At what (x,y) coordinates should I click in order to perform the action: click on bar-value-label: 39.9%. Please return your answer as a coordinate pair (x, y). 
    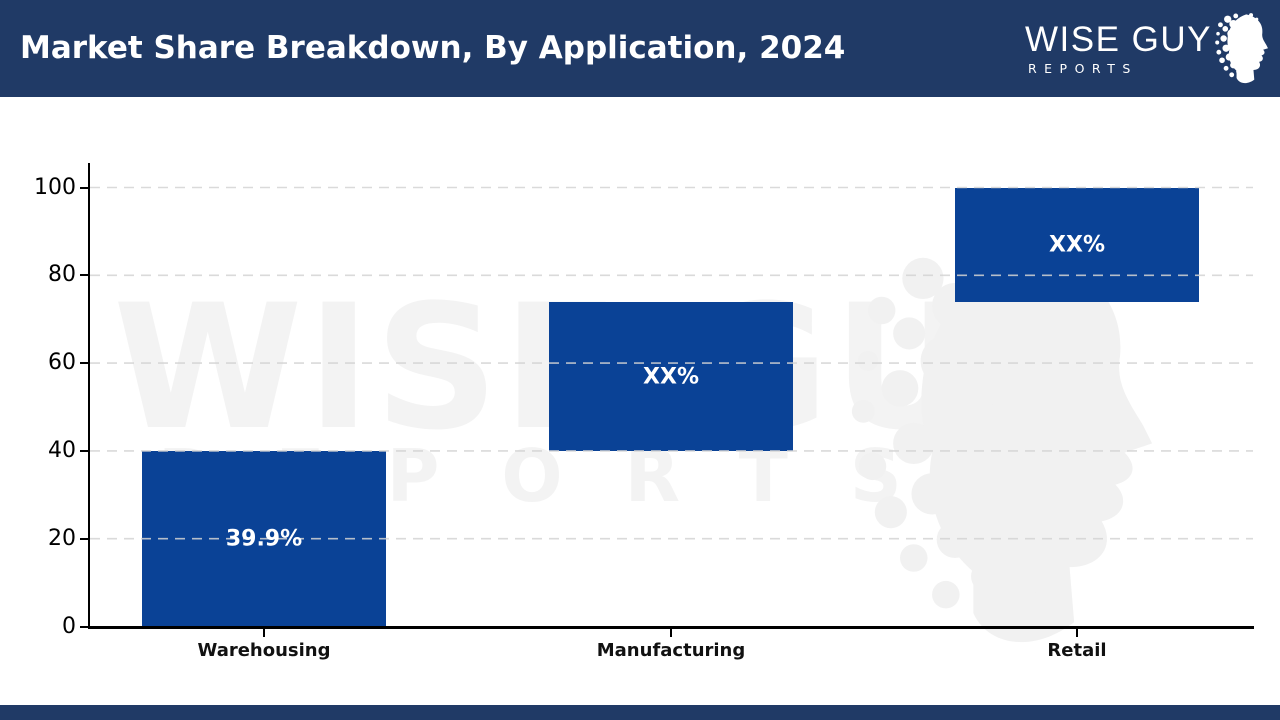
    Looking at the image, I should click on (264, 539).